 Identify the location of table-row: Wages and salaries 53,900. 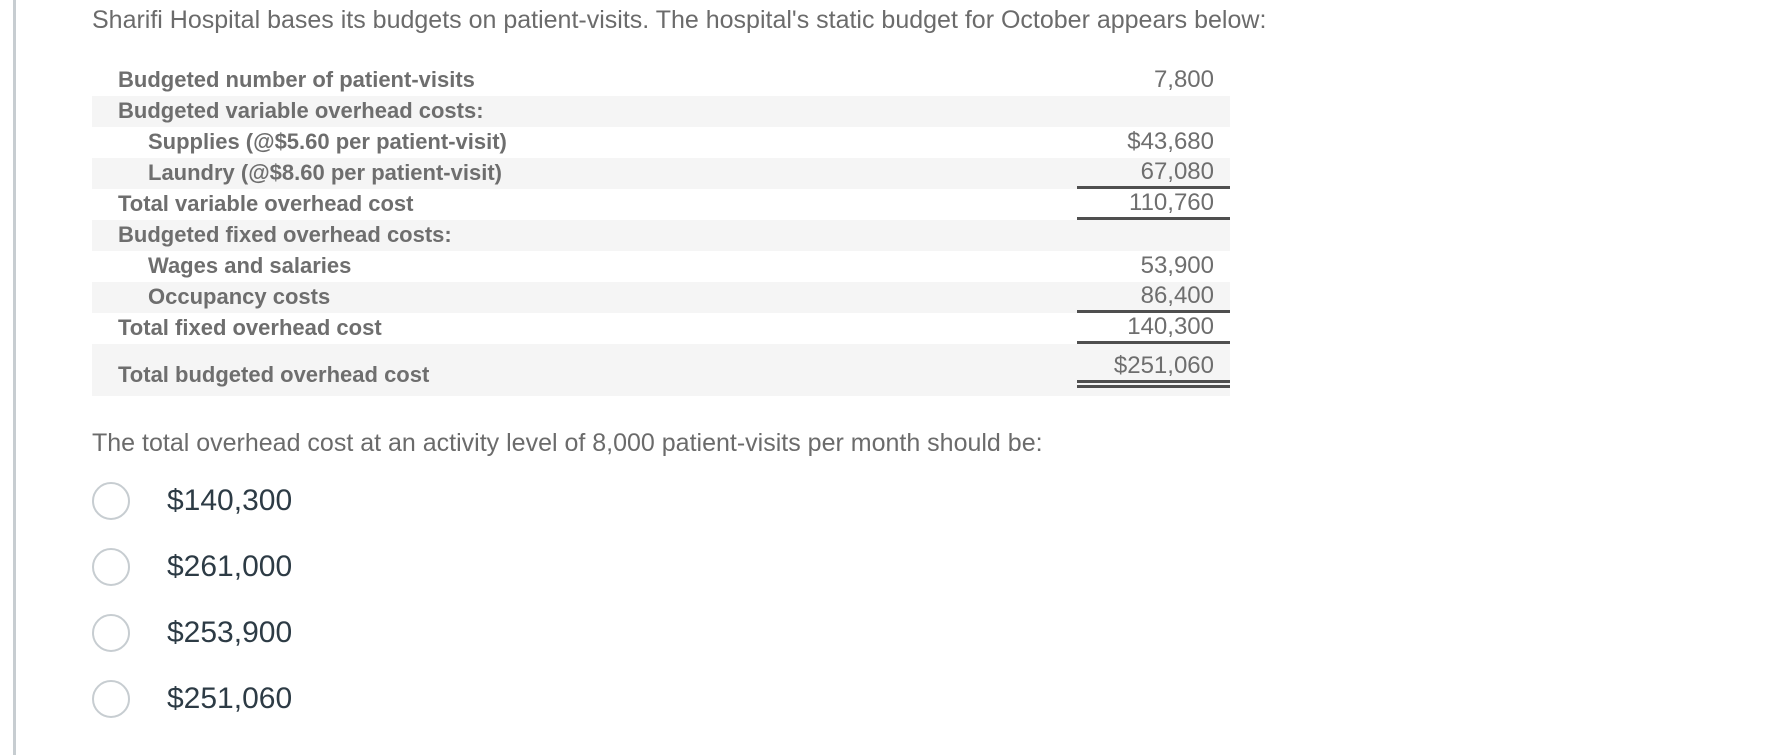
(661, 266).